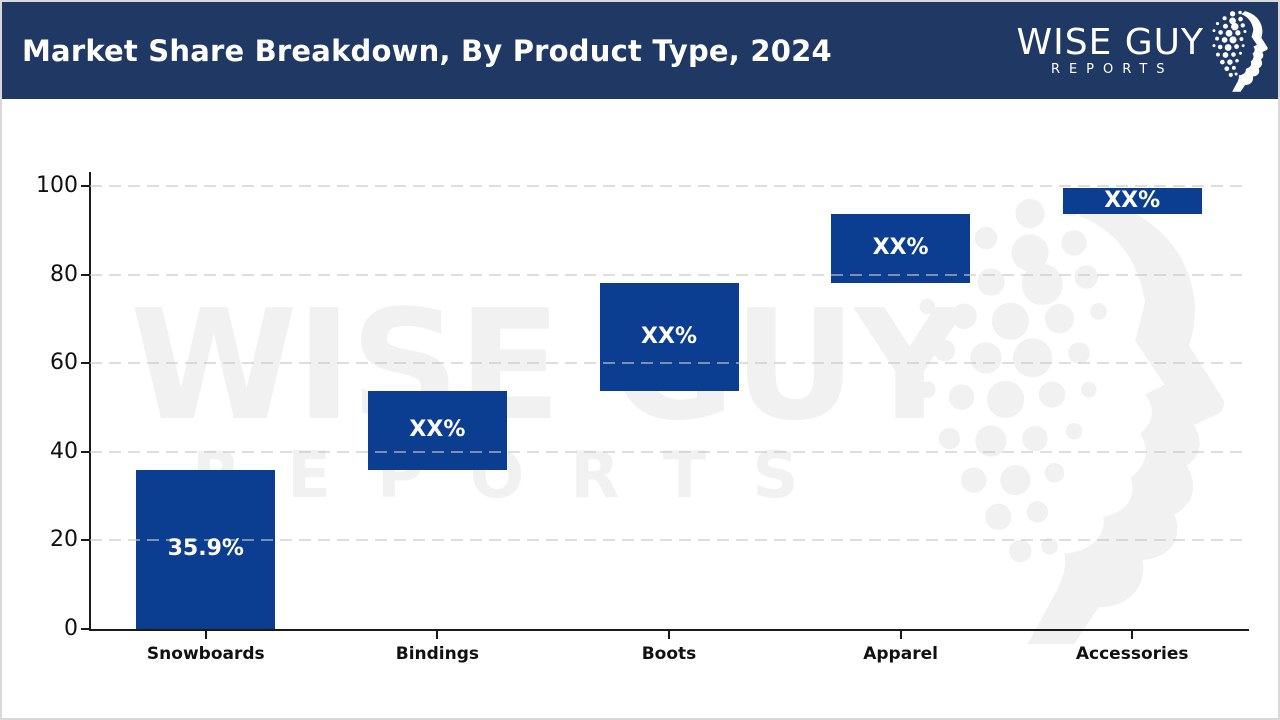  I want to click on y-tick-label: 0, so click(71, 628).